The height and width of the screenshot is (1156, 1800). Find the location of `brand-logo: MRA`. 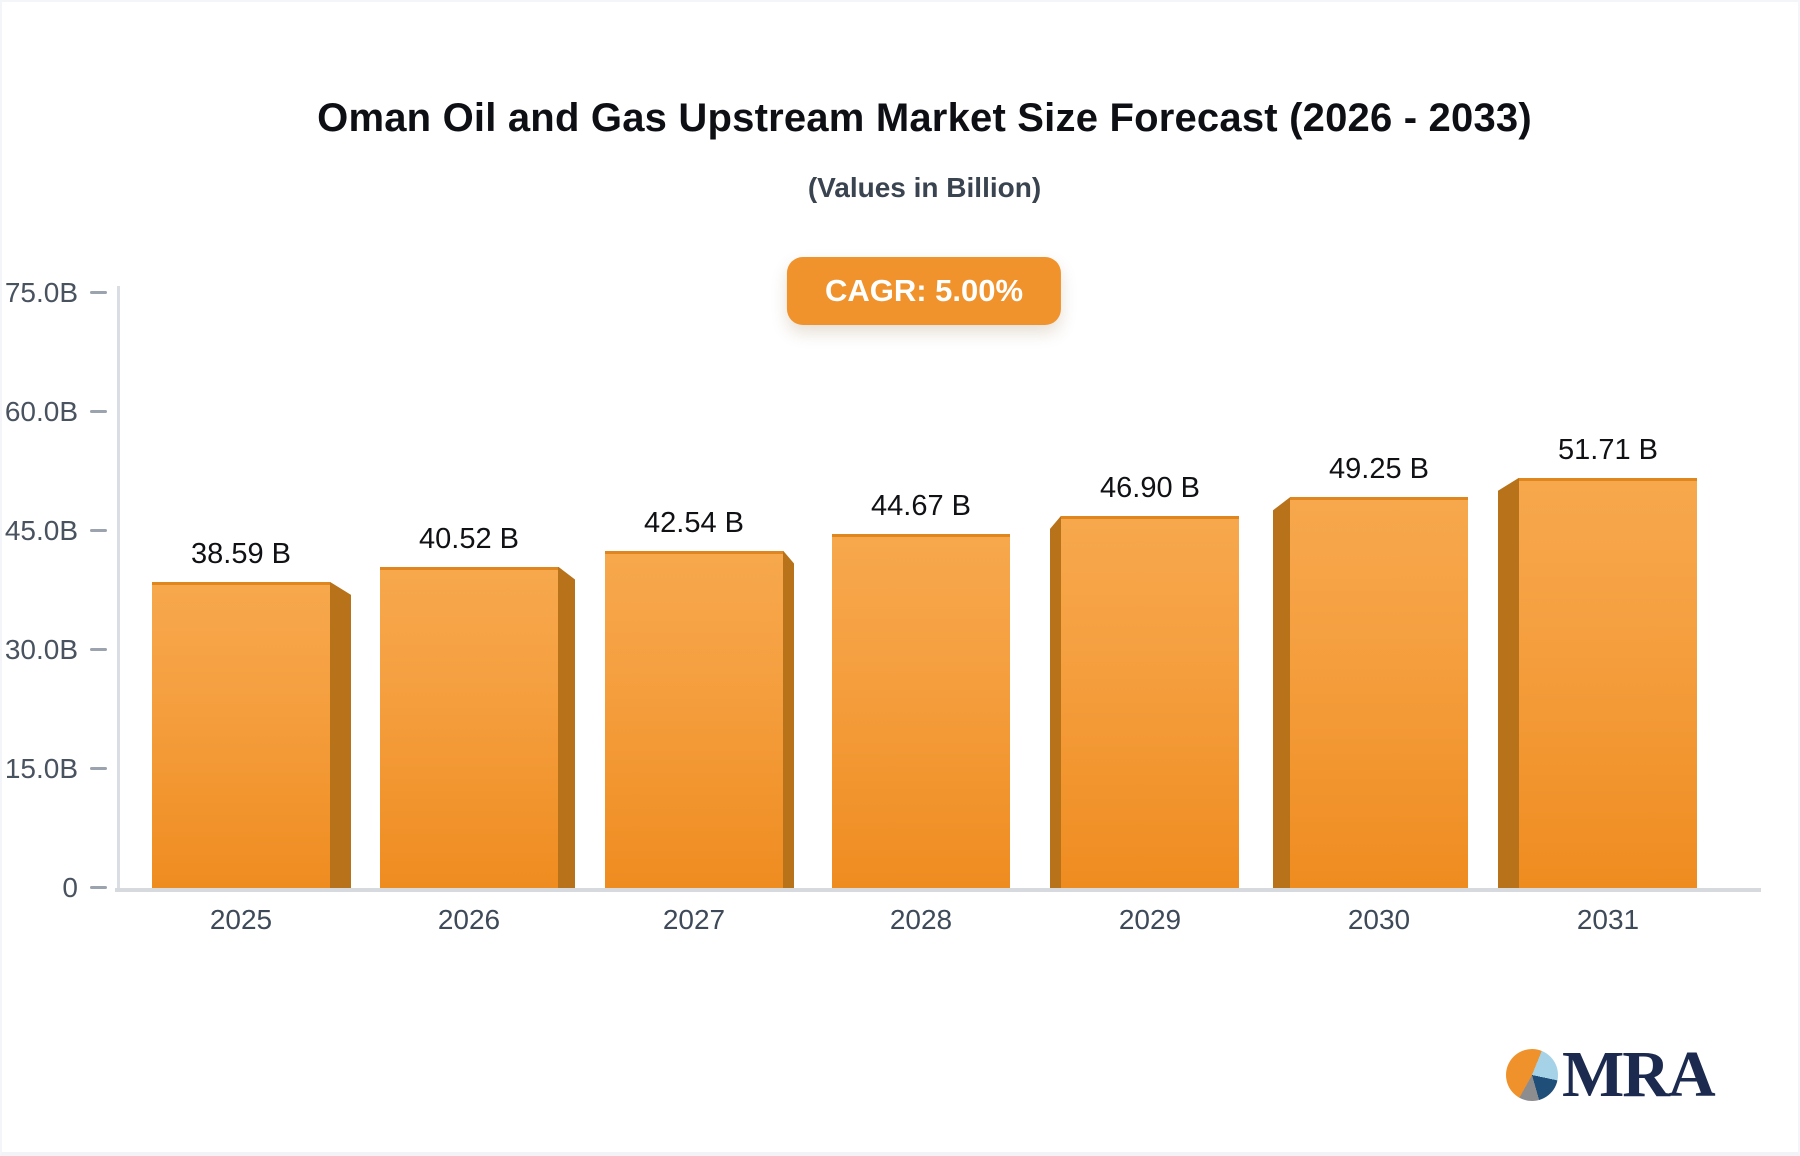

brand-logo: MRA is located at coordinates (1611, 1074).